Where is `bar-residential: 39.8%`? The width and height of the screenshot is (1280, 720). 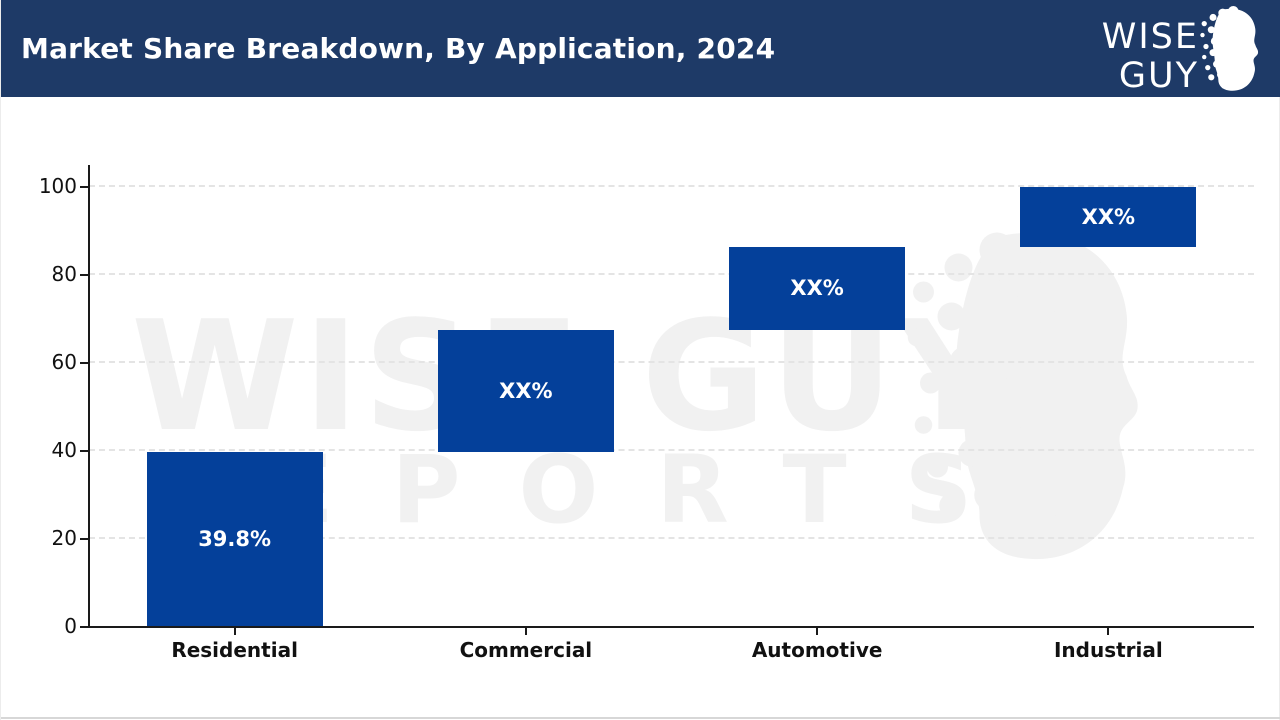 bar-residential: 39.8% is located at coordinates (234, 539).